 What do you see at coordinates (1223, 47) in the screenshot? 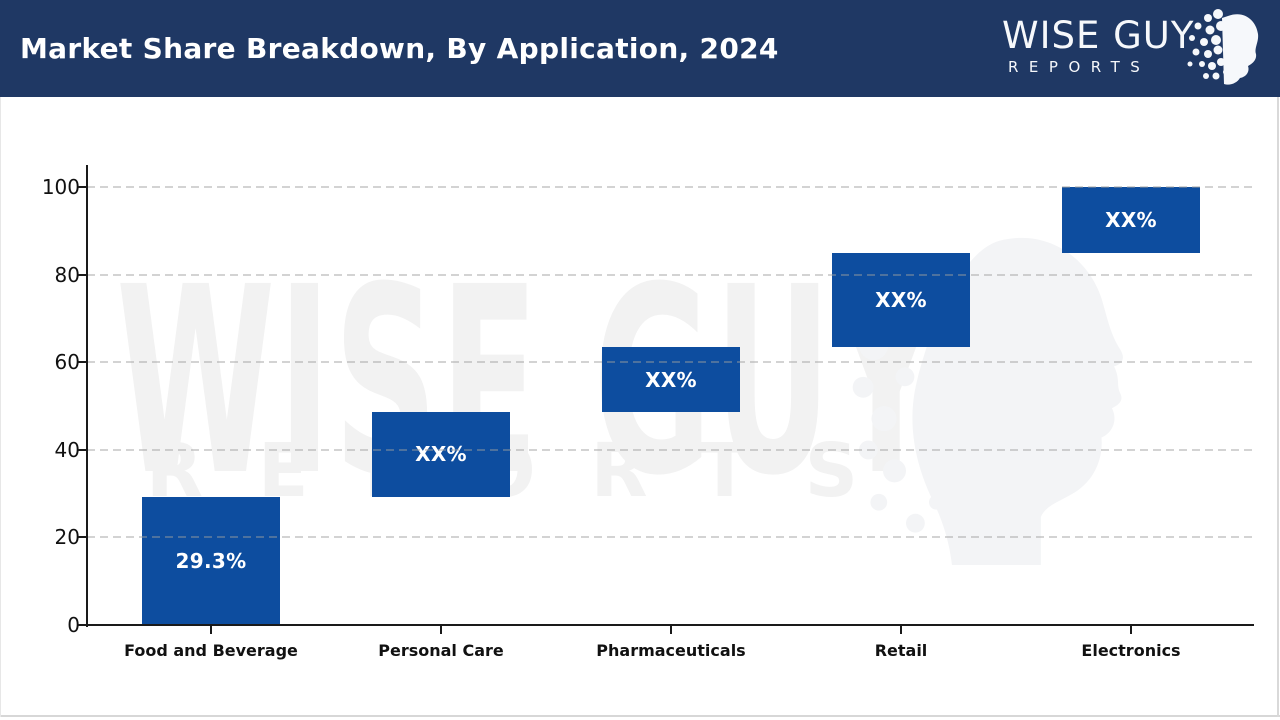
I see `logo-face-icon` at bounding box center [1223, 47].